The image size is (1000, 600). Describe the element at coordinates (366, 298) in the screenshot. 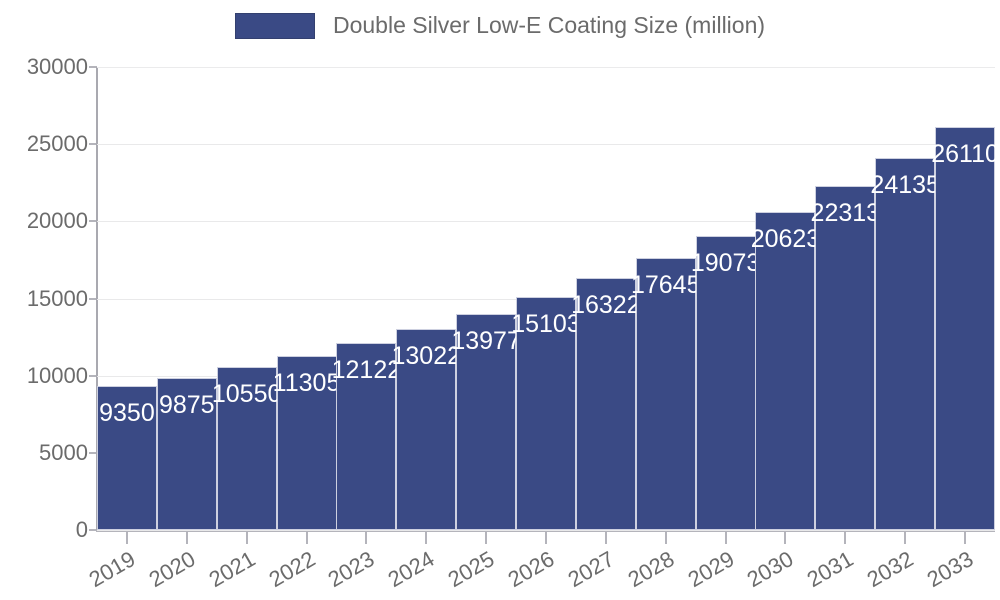

I see `bar-slot: 12122` at that location.